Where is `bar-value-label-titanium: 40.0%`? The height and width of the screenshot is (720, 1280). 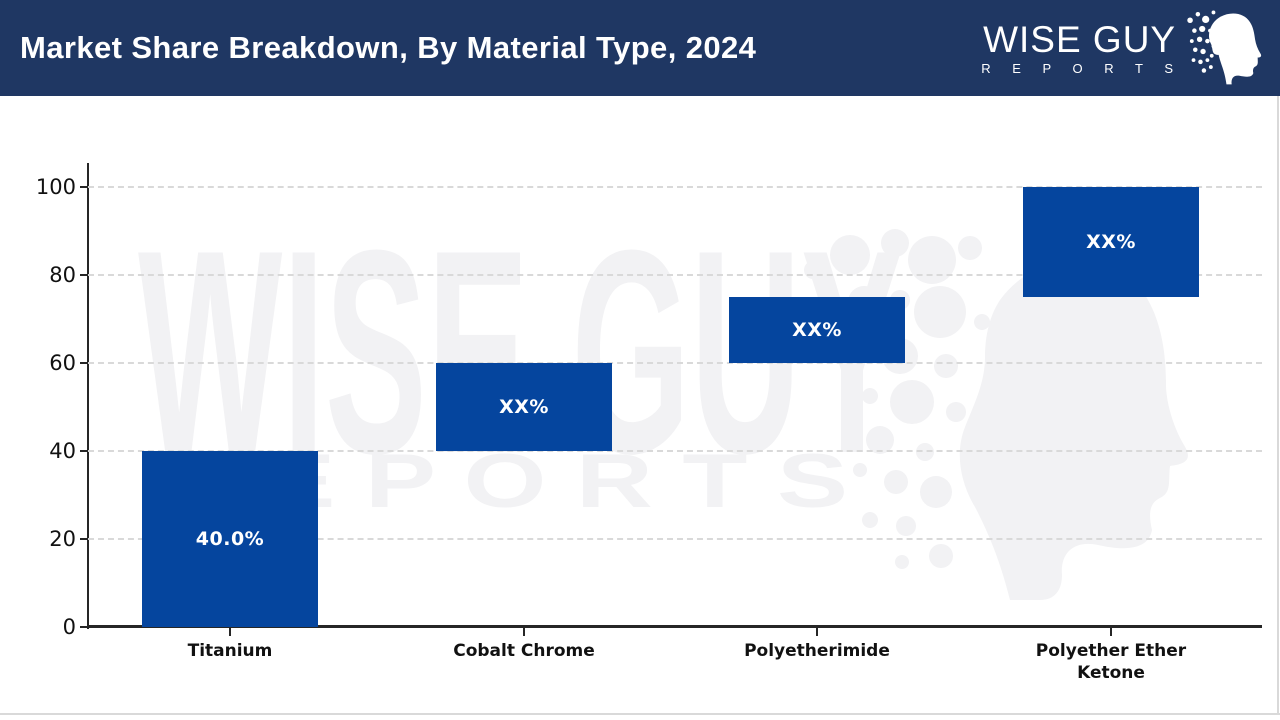
bar-value-label-titanium: 40.0% is located at coordinates (230, 539).